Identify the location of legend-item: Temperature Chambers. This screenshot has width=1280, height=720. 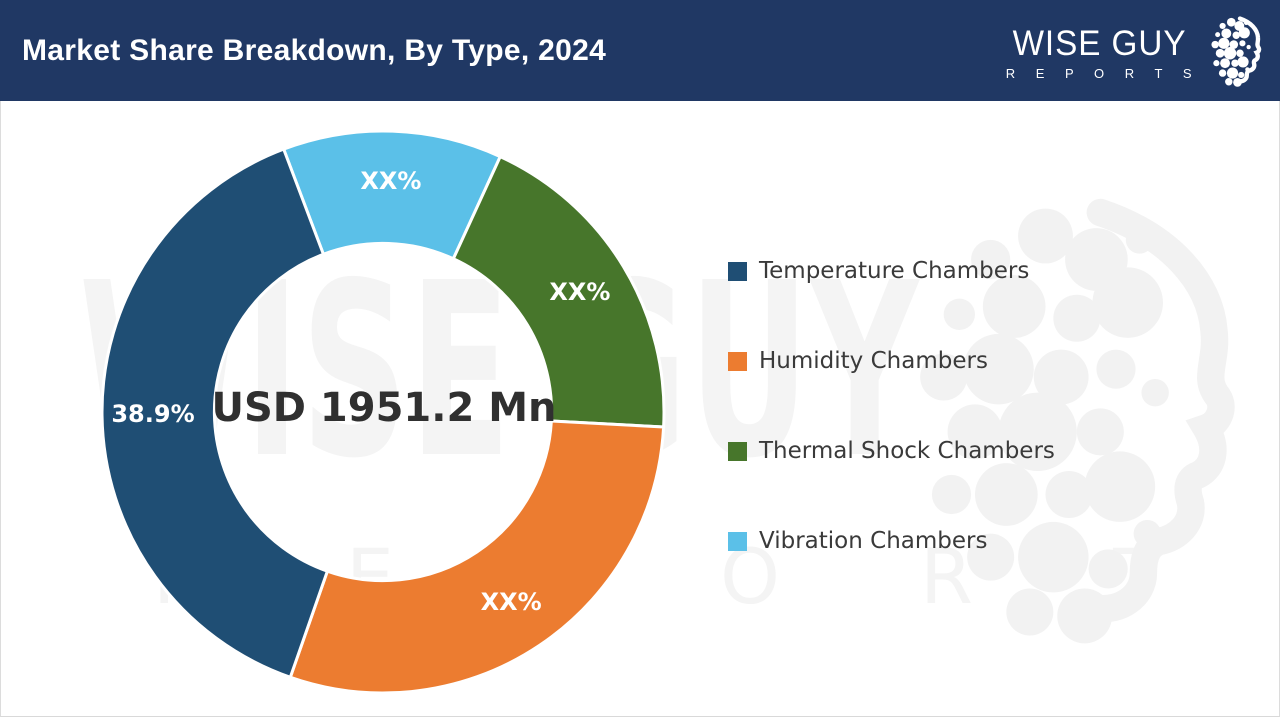
(878, 271).